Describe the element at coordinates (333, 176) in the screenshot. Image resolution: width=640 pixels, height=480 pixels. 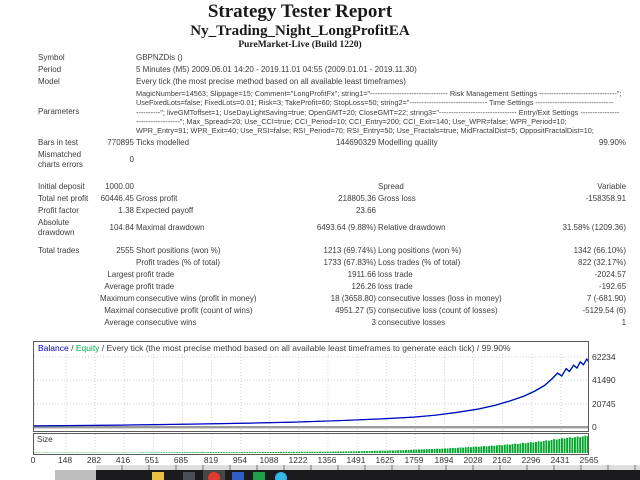
I see `table-spacer` at that location.